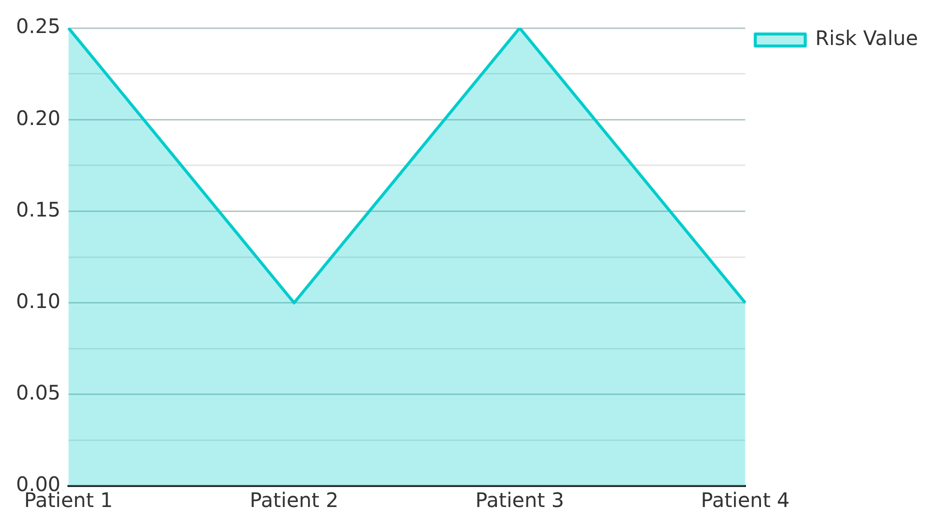 The image size is (936, 526). What do you see at coordinates (294, 500) in the screenshot?
I see `x-tick-label: Patient 2` at bounding box center [294, 500].